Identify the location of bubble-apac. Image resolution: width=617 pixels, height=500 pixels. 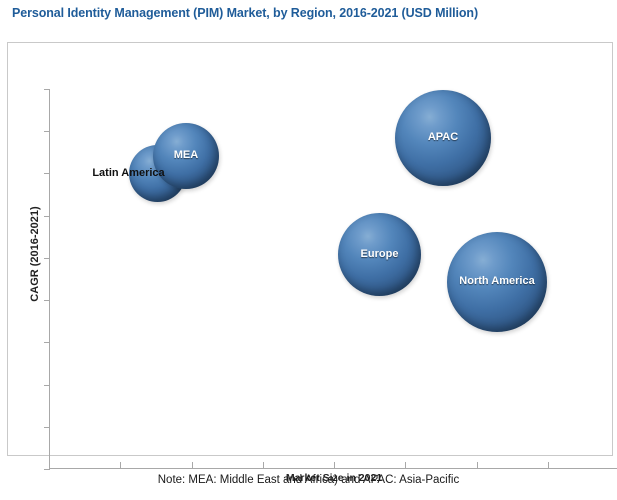
(443, 138).